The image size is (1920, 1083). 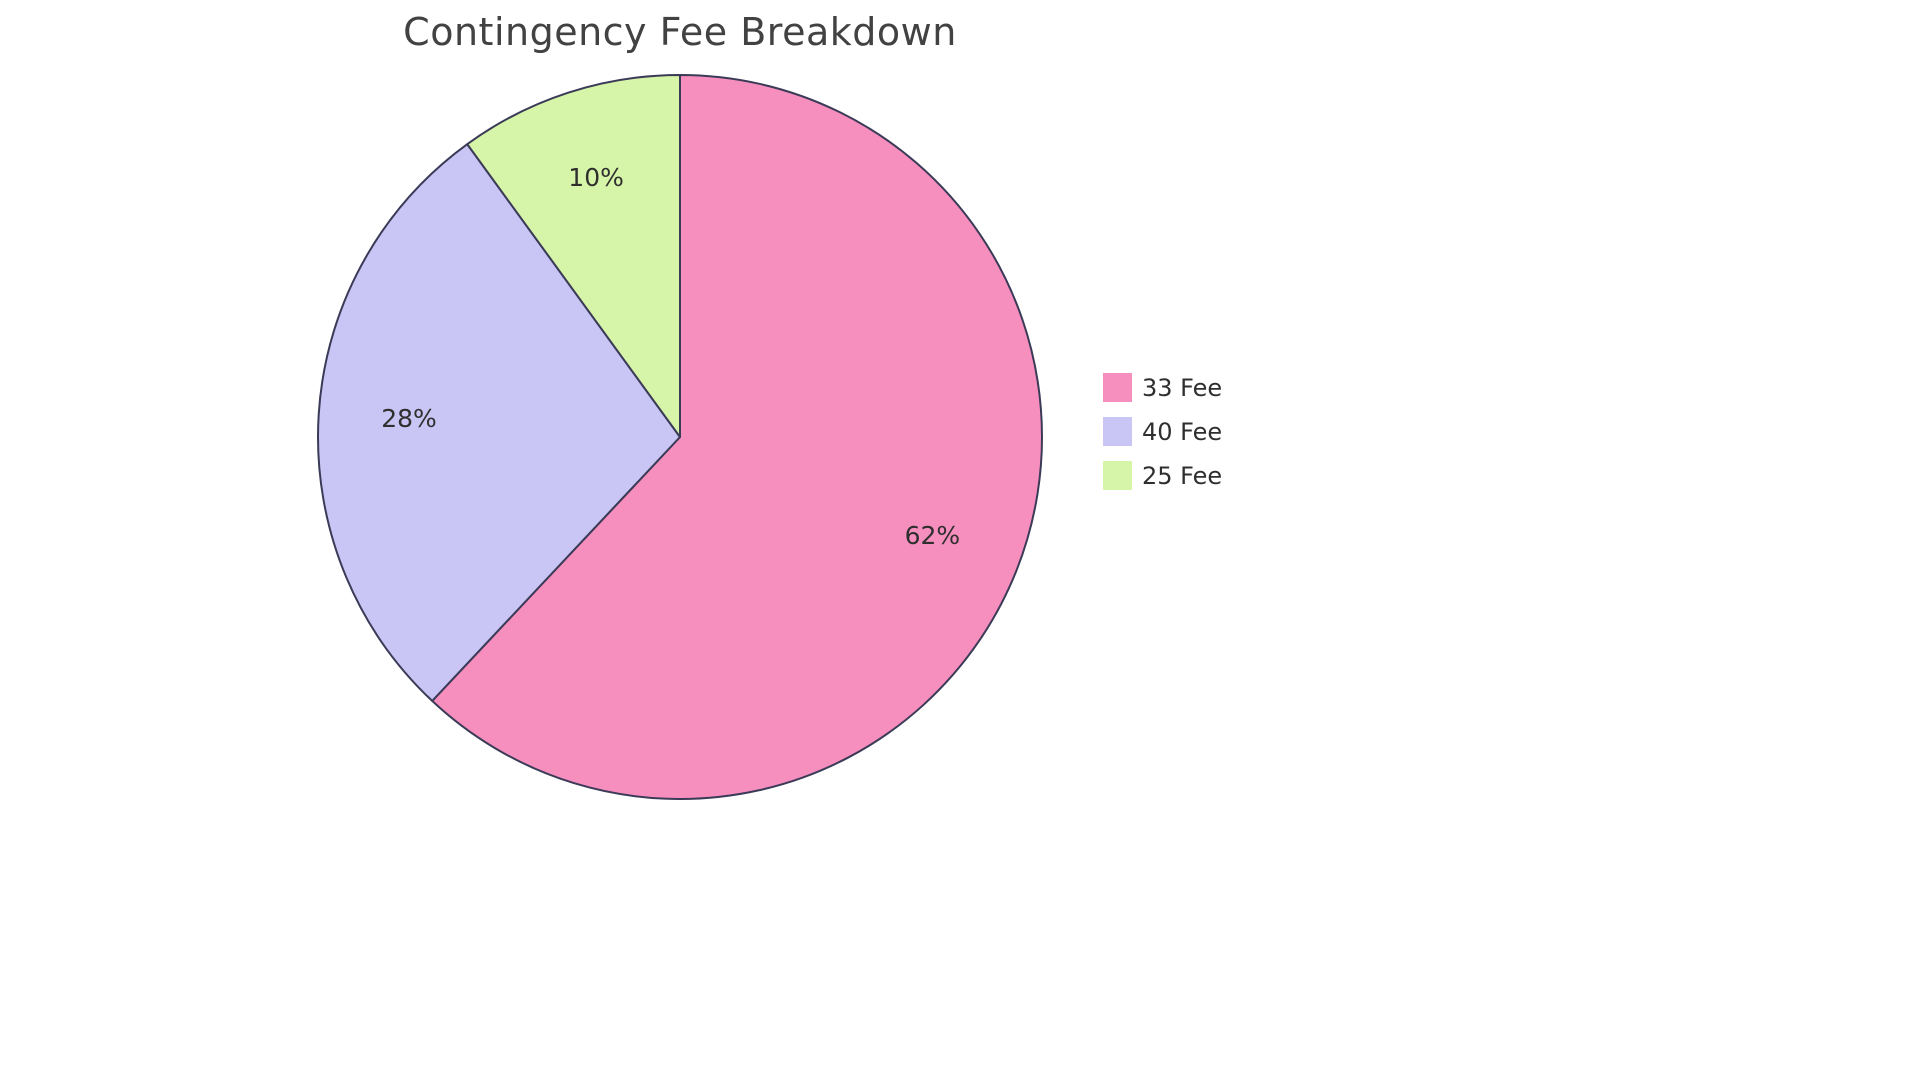 I want to click on pie-slice-25-fee, so click(x=573, y=256).